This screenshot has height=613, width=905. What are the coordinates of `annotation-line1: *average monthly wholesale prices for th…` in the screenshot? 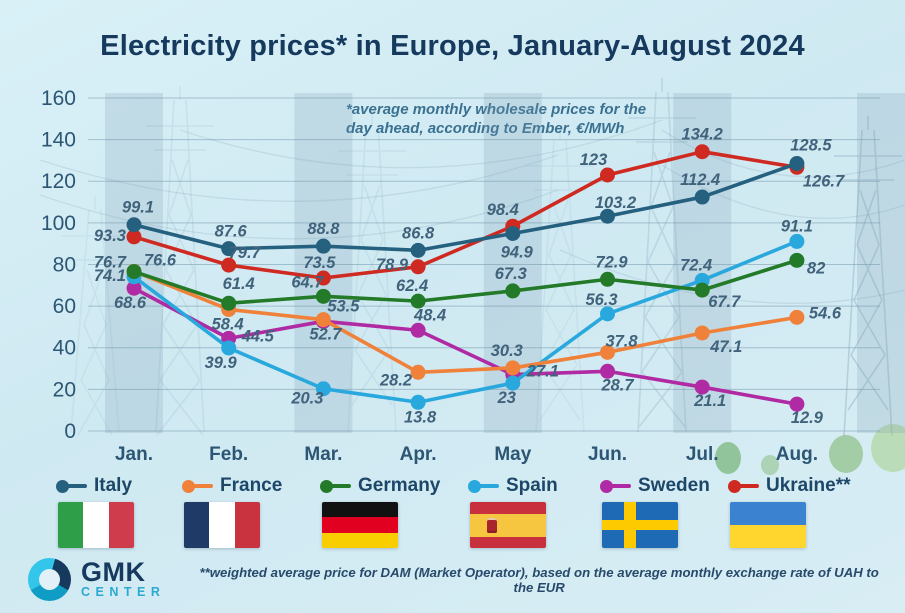 It's located at (496, 109).